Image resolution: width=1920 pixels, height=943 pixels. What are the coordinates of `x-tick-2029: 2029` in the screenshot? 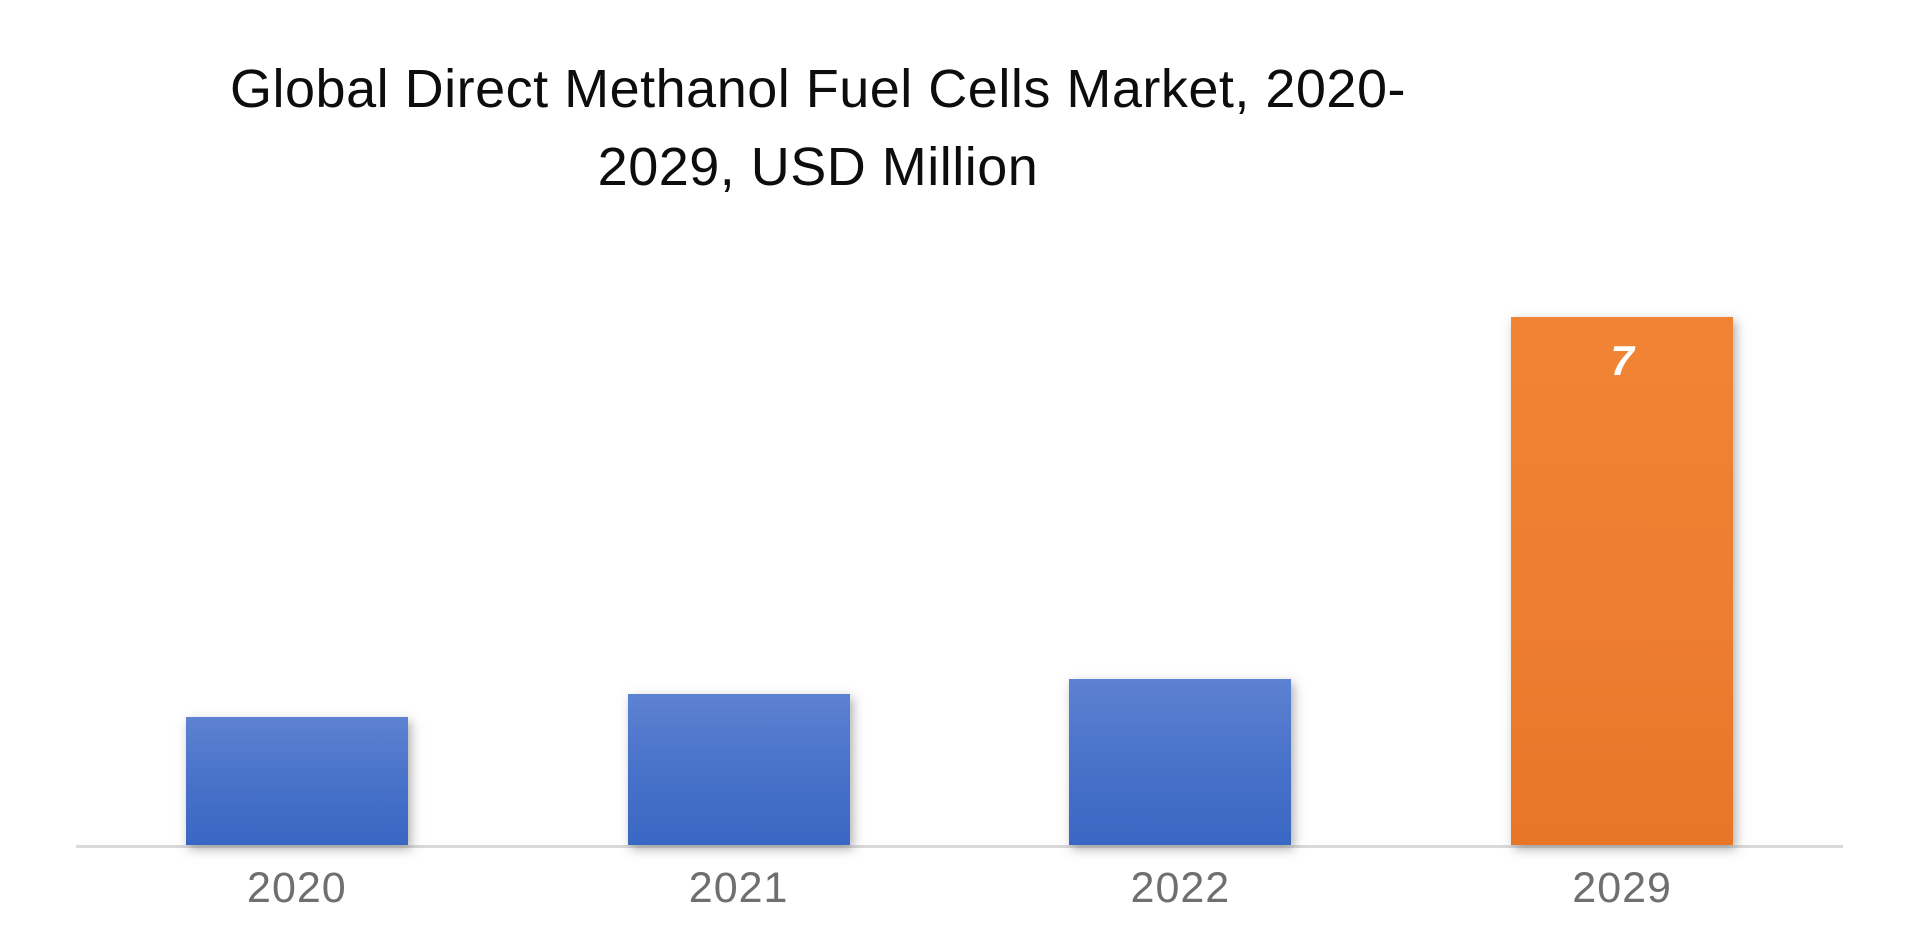 It's located at (1622, 888).